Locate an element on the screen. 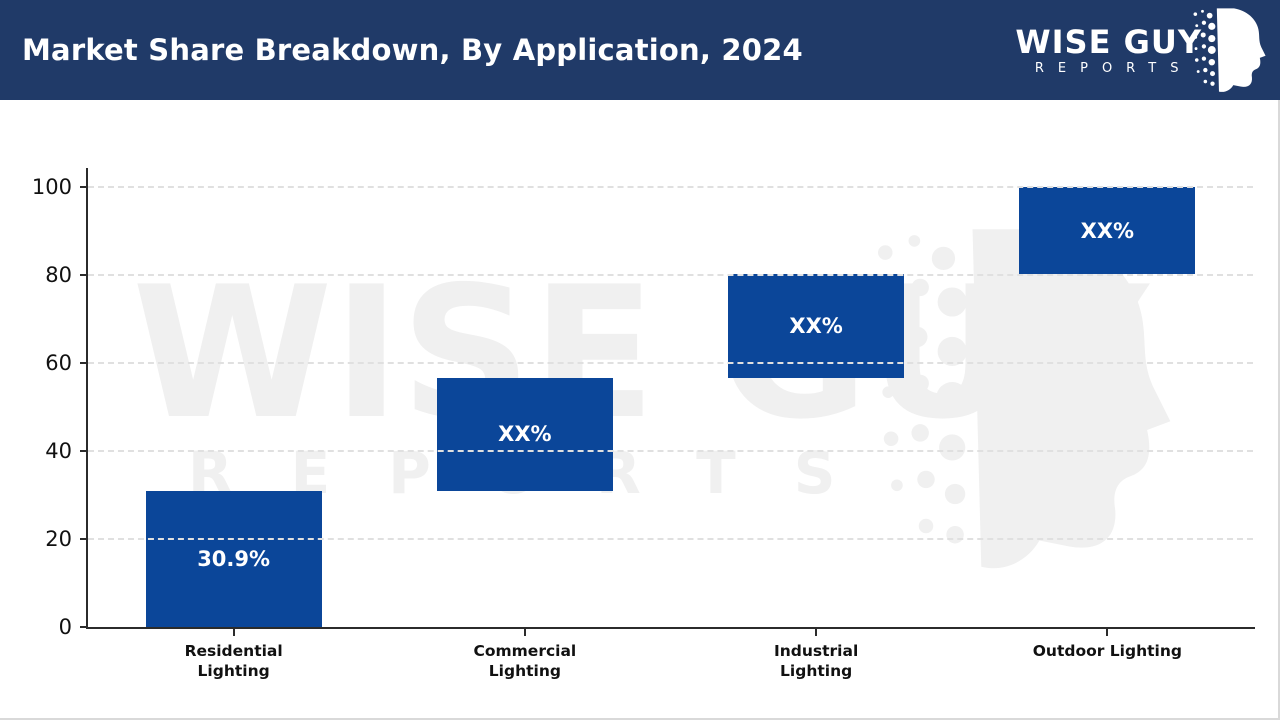 The image size is (1280, 720). y-tick-label: 40 is located at coordinates (58, 451).